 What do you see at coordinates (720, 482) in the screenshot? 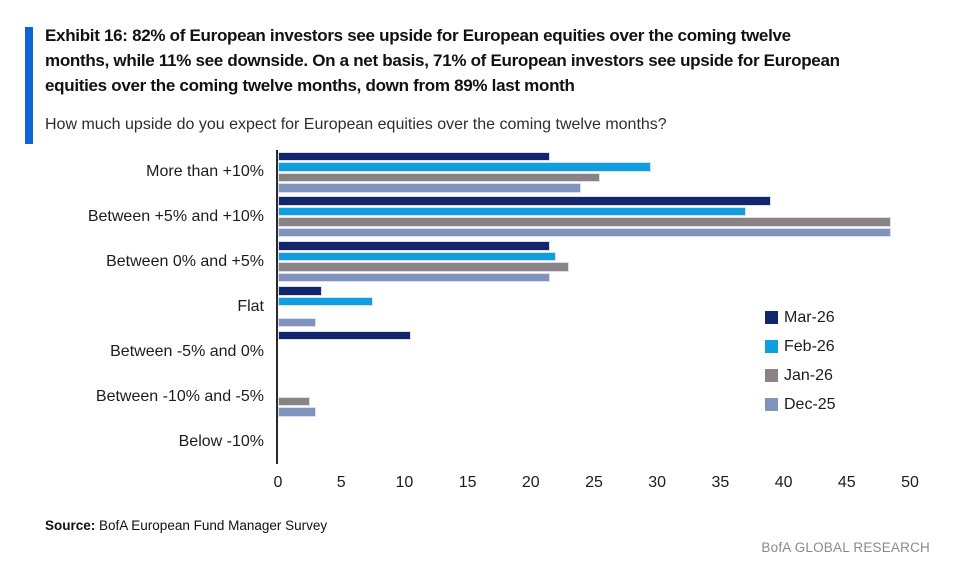
I see `x-tick-label: 35` at bounding box center [720, 482].